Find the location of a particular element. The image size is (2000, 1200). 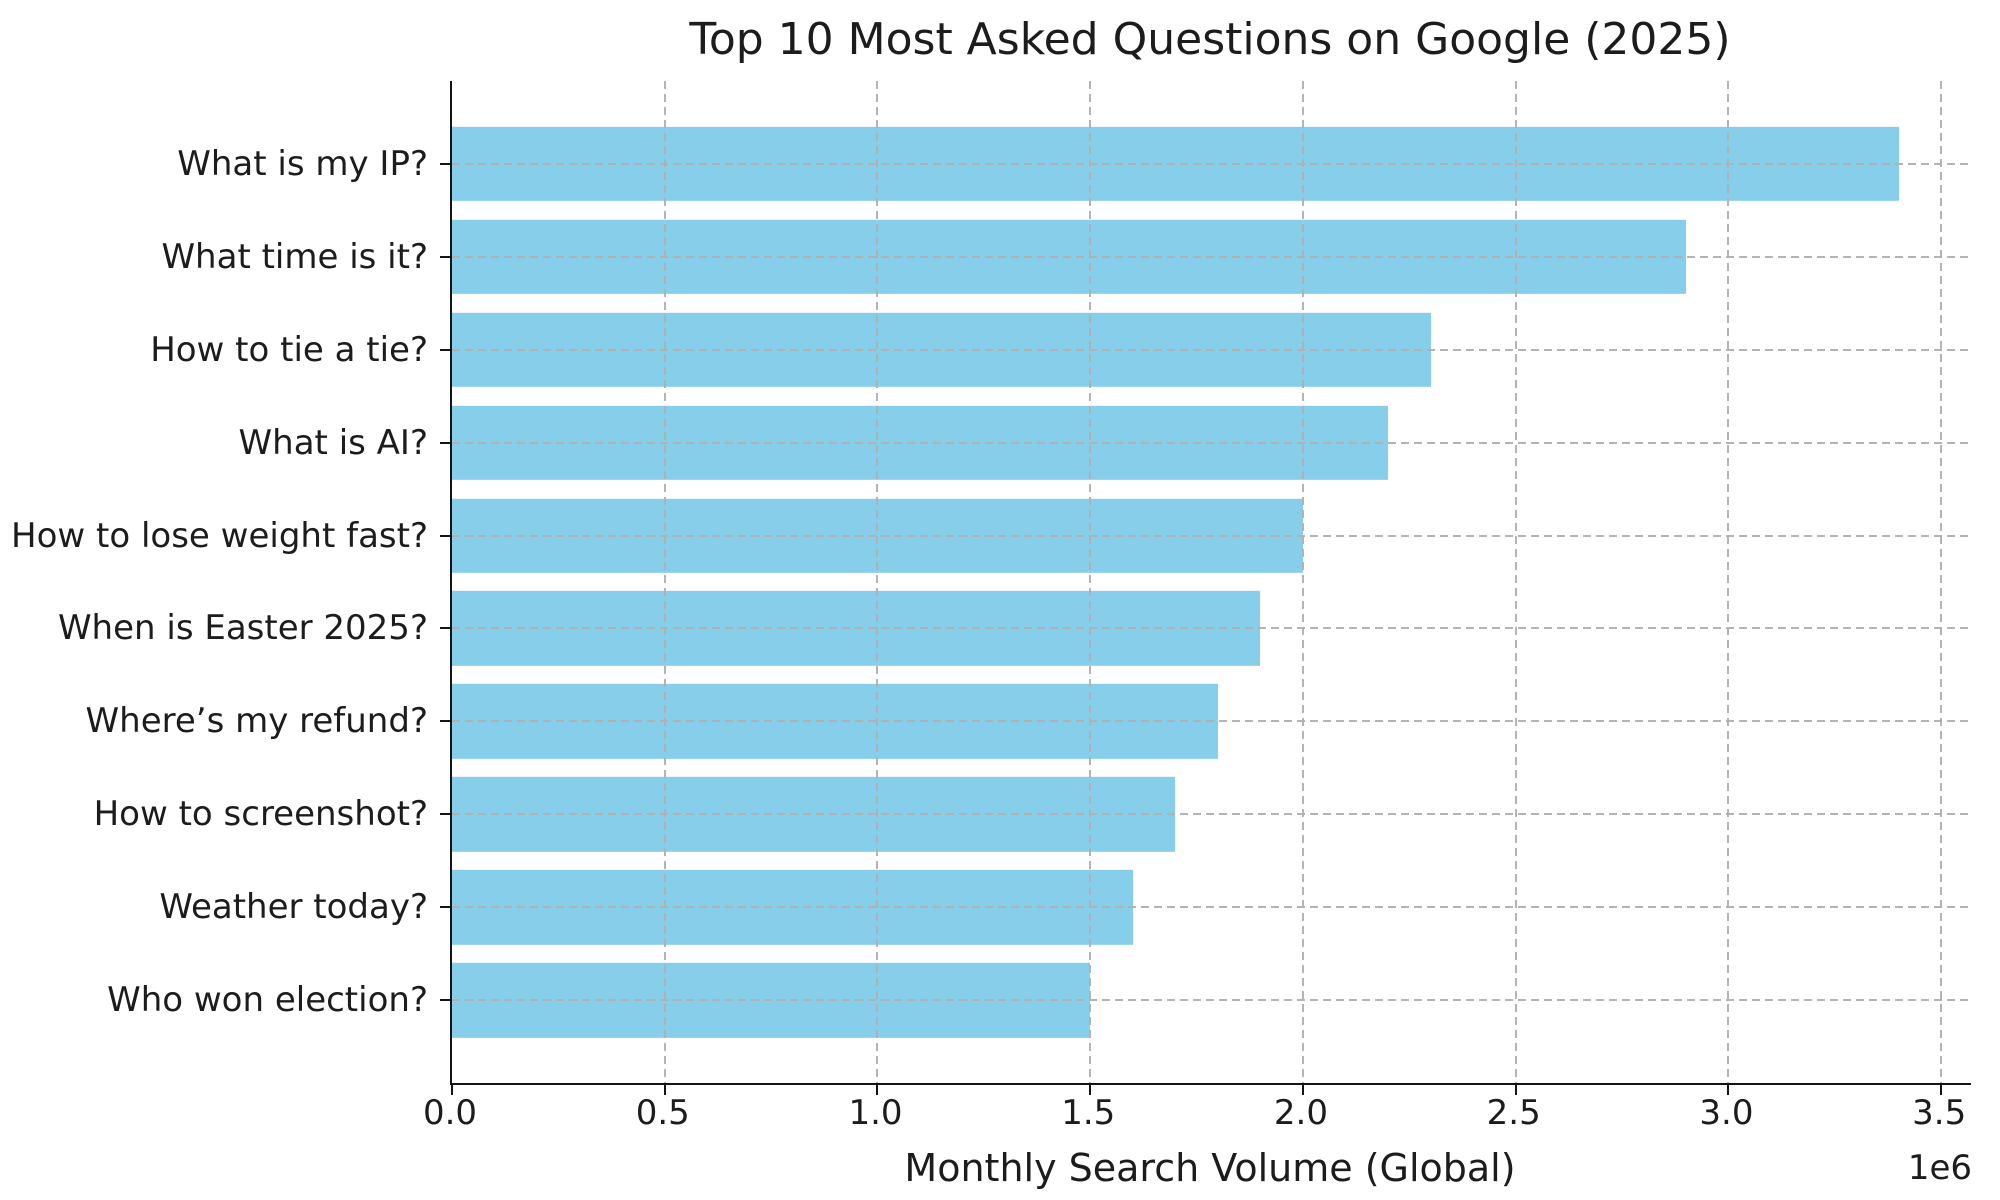

x-tick-label: 3.5 is located at coordinates (1939, 1113).